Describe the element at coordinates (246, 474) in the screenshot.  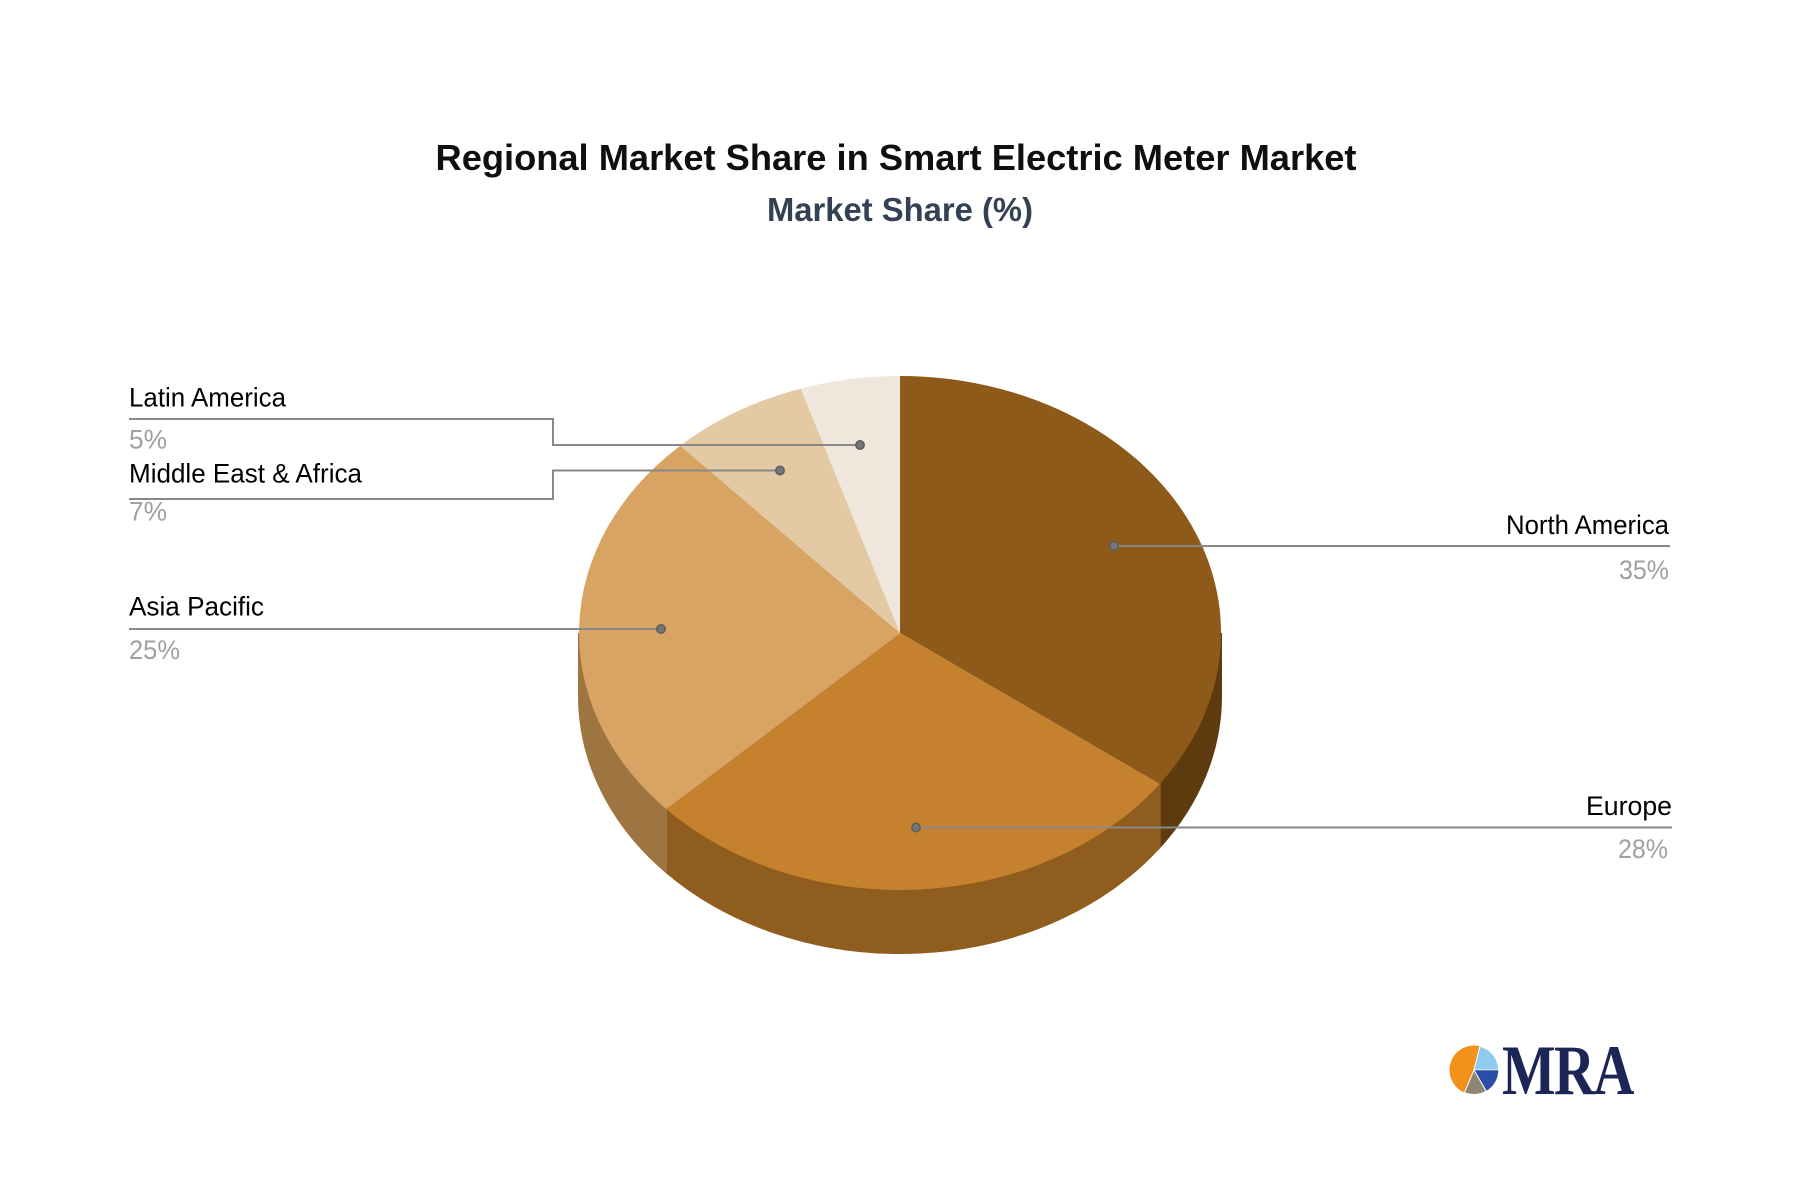
I see `svg-text: Middle East & Africa` at that location.